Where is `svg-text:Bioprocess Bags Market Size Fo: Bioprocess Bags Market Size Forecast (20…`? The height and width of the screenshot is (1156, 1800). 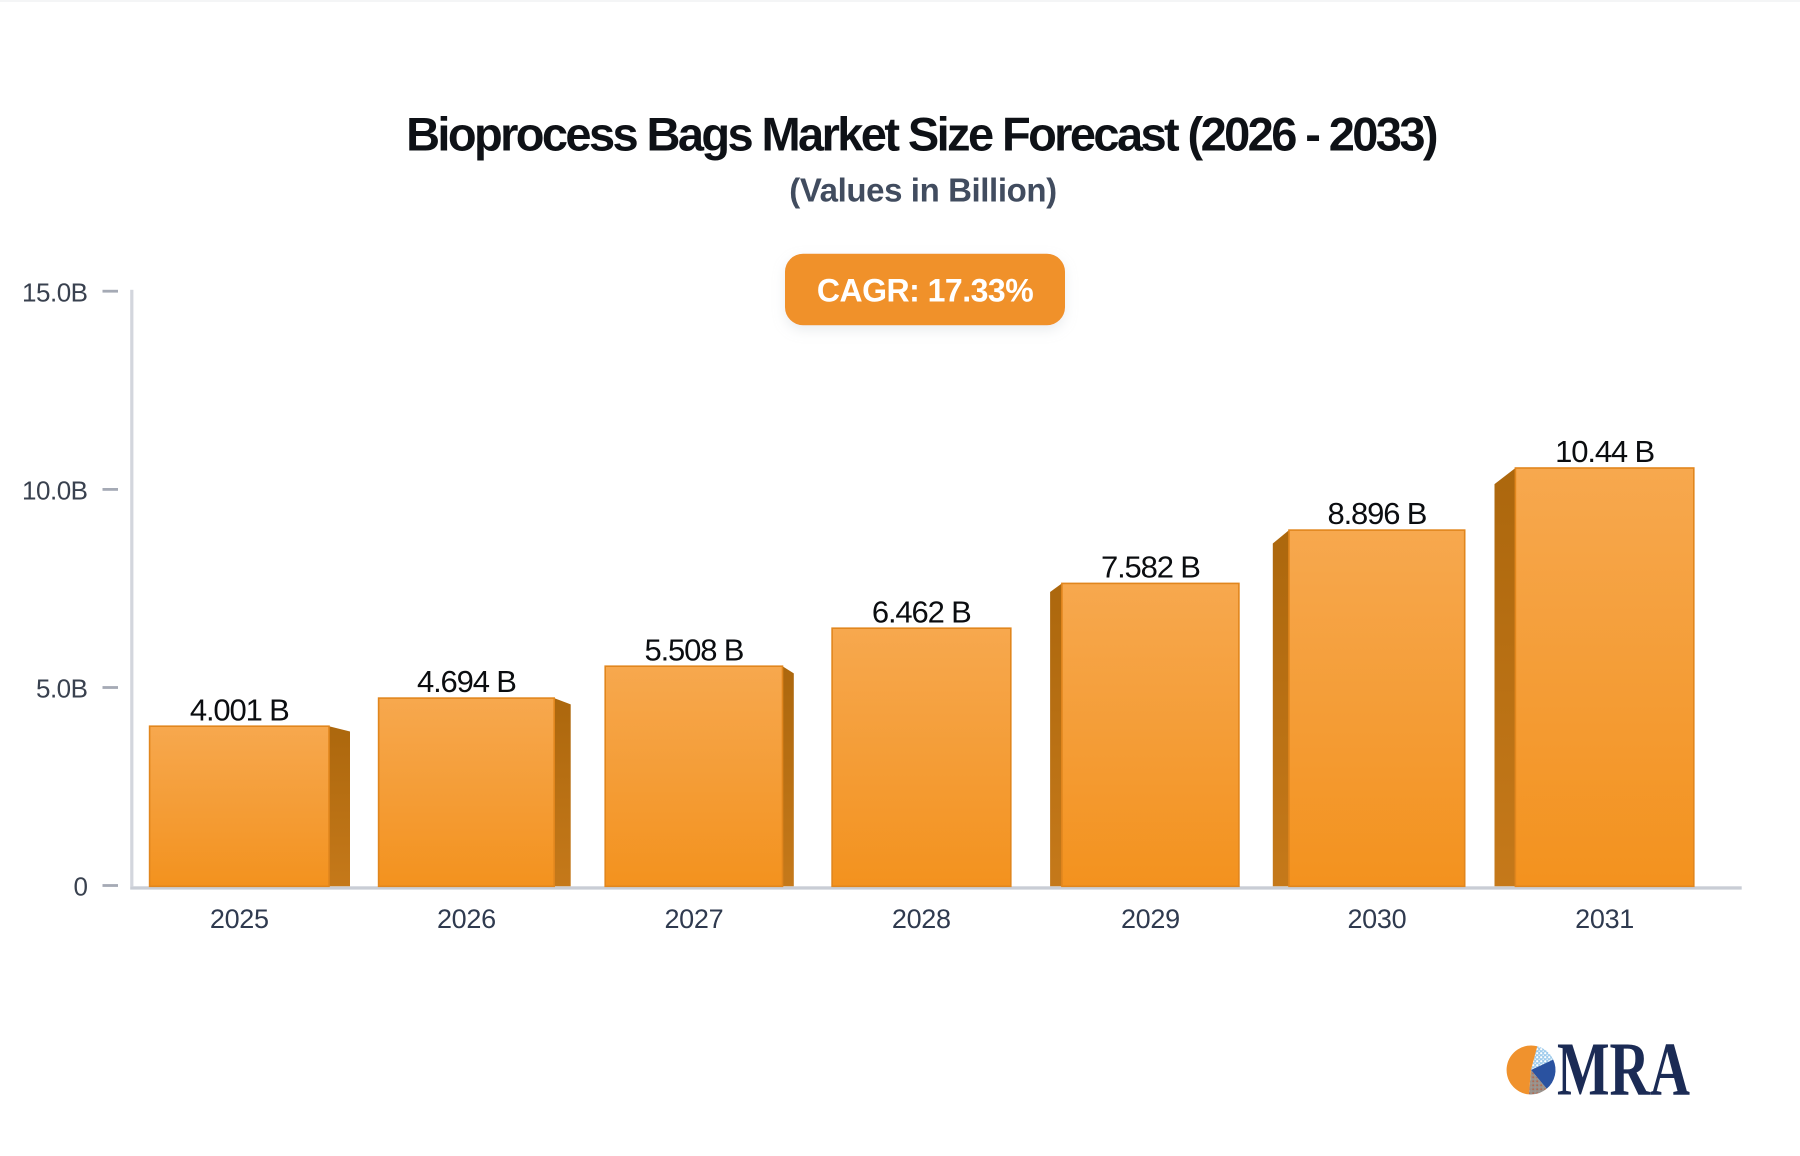 svg-text:Bioprocess Bags Market Size Fo: Bioprocess Bags Market Size Forecast (20… is located at coordinates (921, 134).